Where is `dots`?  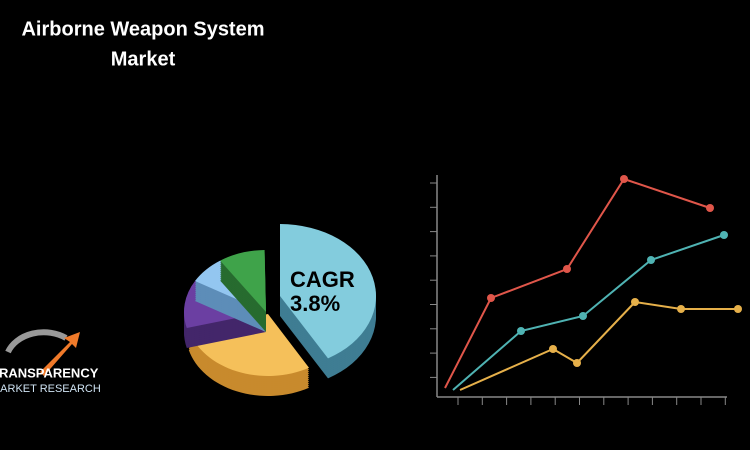
dots is located at coordinates (614, 271).